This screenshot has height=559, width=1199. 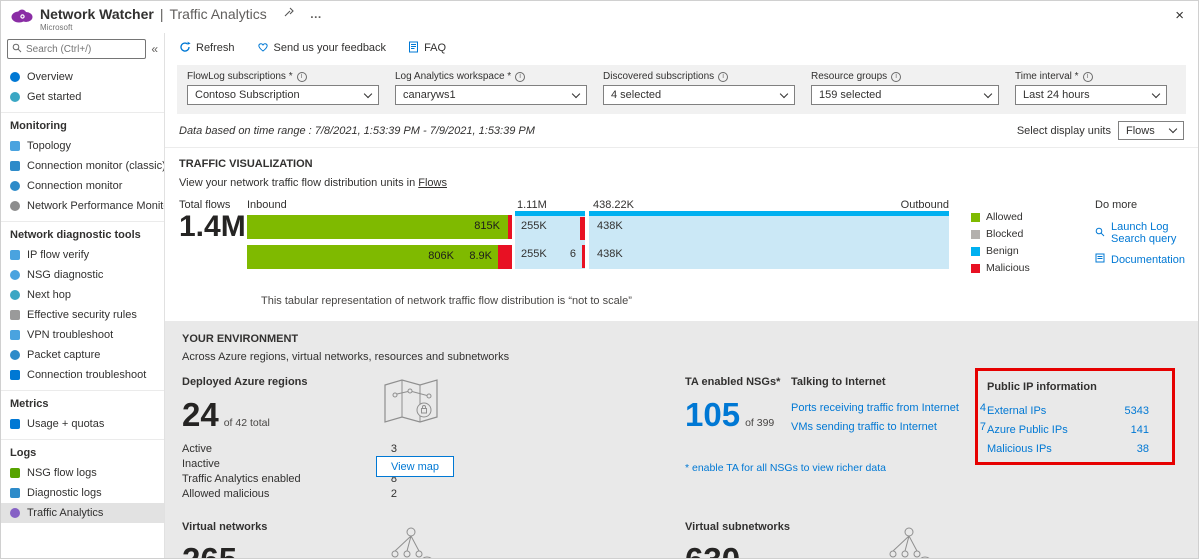 What do you see at coordinates (82, 513) in the screenshot?
I see `sidebar-item-traffic-analytics: Traffic Analytics` at bounding box center [82, 513].